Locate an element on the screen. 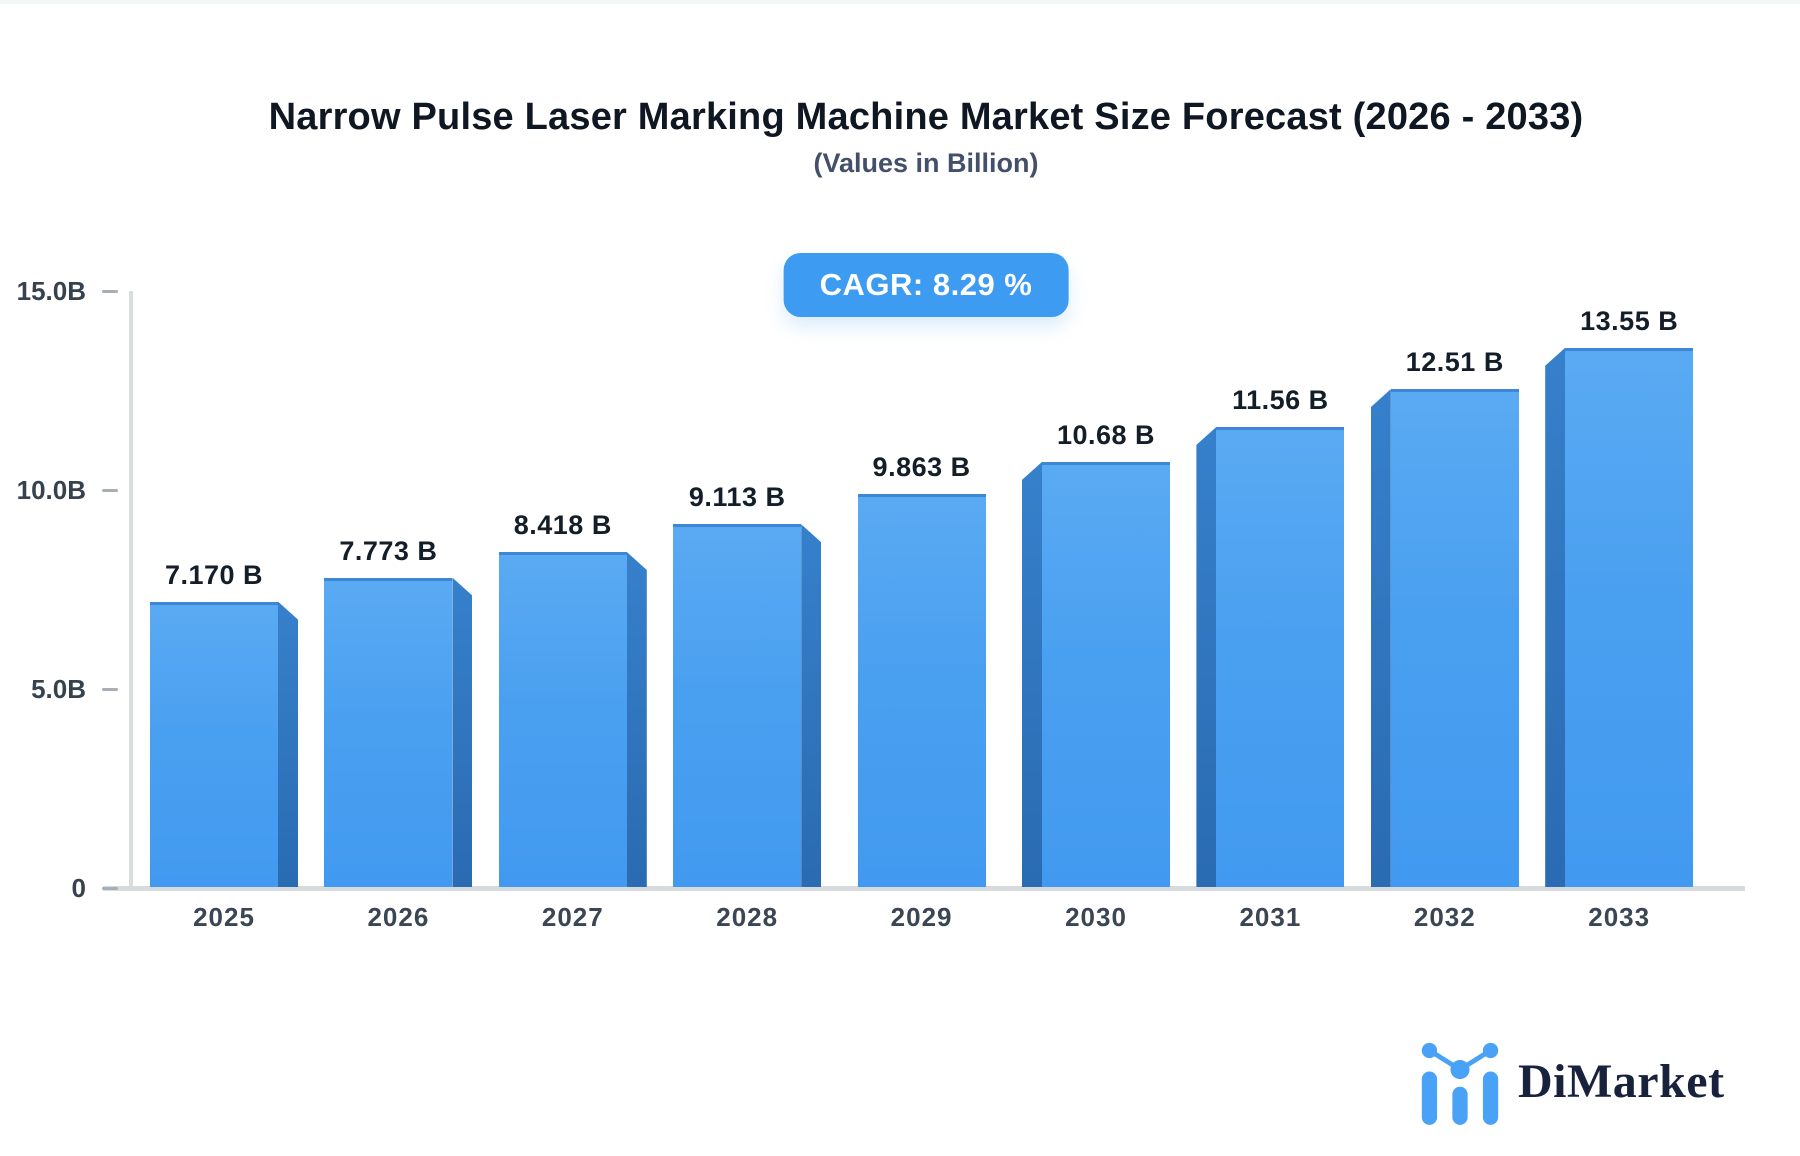  bar-value-label: 13.55 B is located at coordinates (1629, 320).